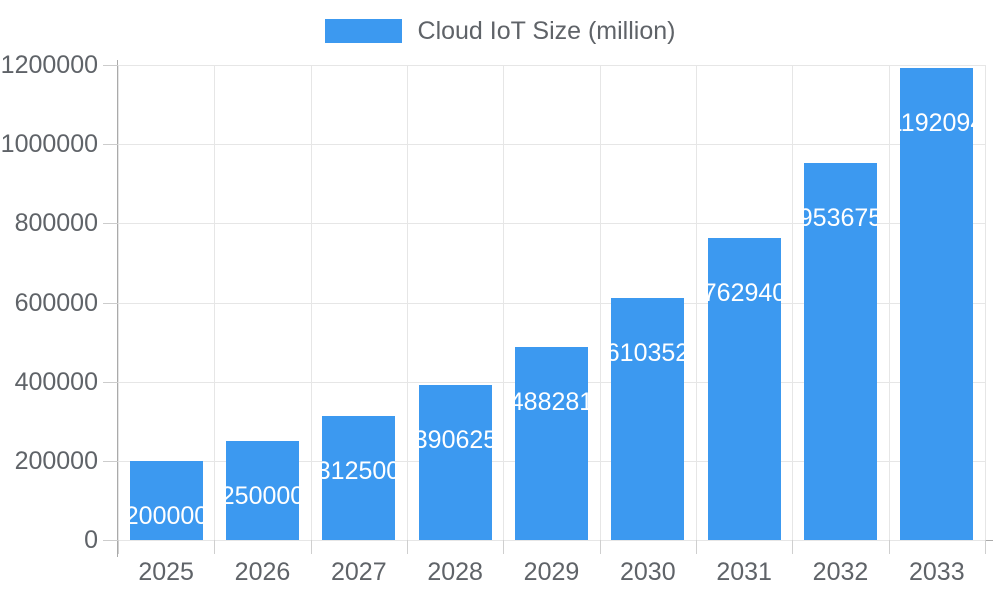 This screenshot has width=1000, height=600. Describe the element at coordinates (56, 302) in the screenshot. I see `y-axis-label: 600000` at that location.